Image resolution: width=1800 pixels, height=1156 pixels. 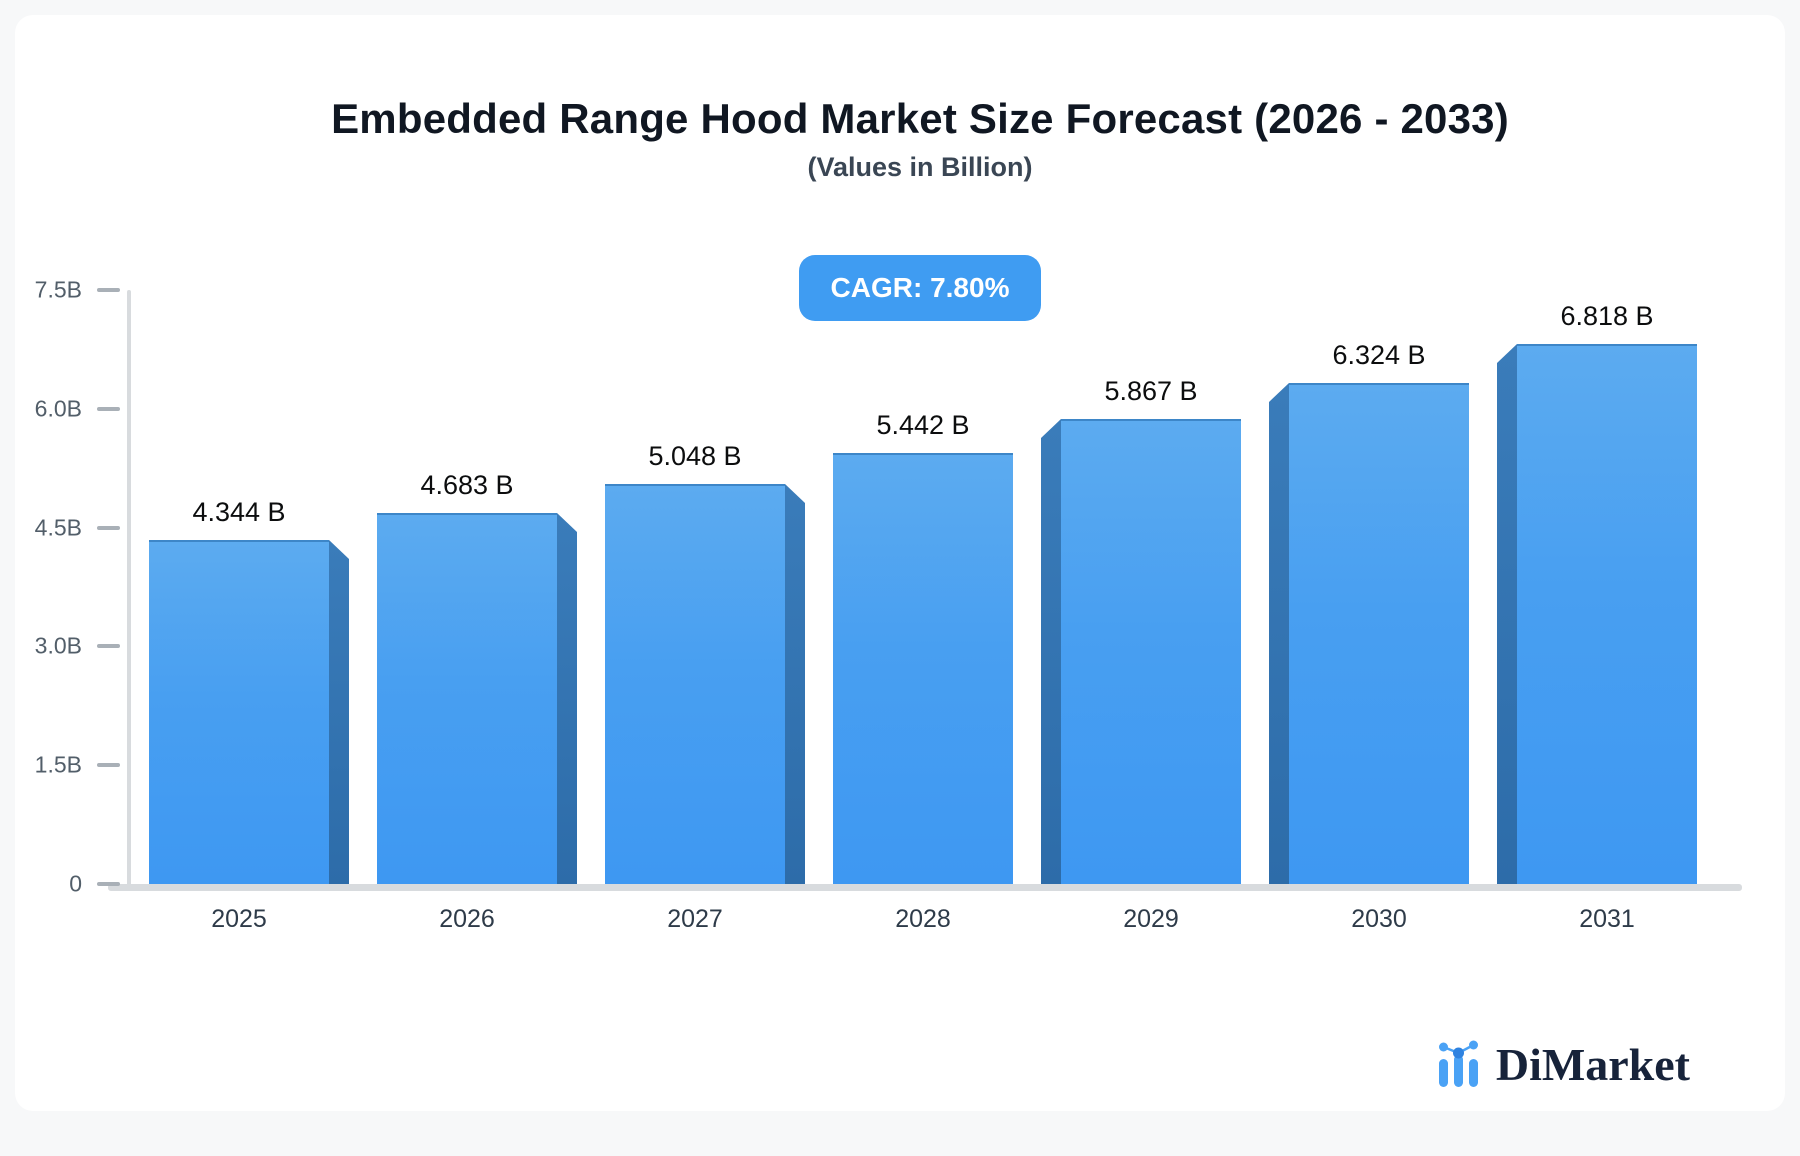 What do you see at coordinates (58, 408) in the screenshot?
I see `y-axis-label-6.0B: 6.0B` at bounding box center [58, 408].